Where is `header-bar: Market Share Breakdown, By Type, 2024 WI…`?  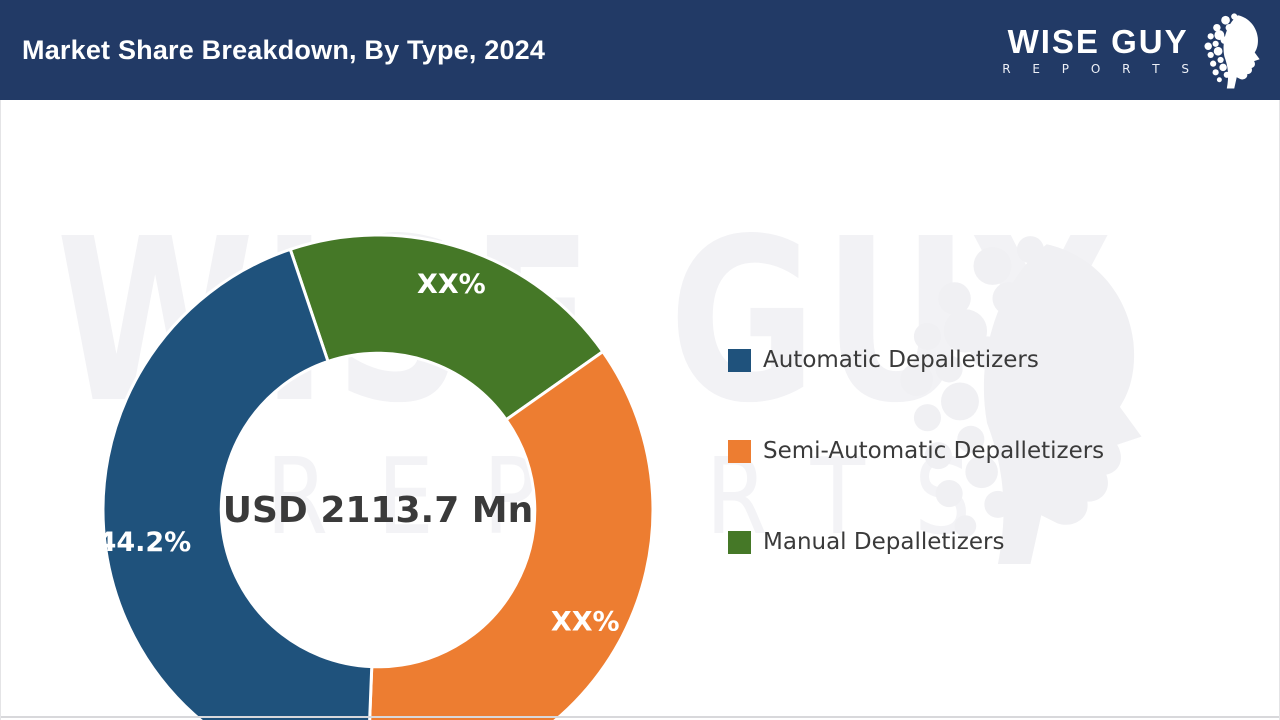 header-bar: Market Share Breakdown, By Type, 2024 WI… is located at coordinates (640, 50).